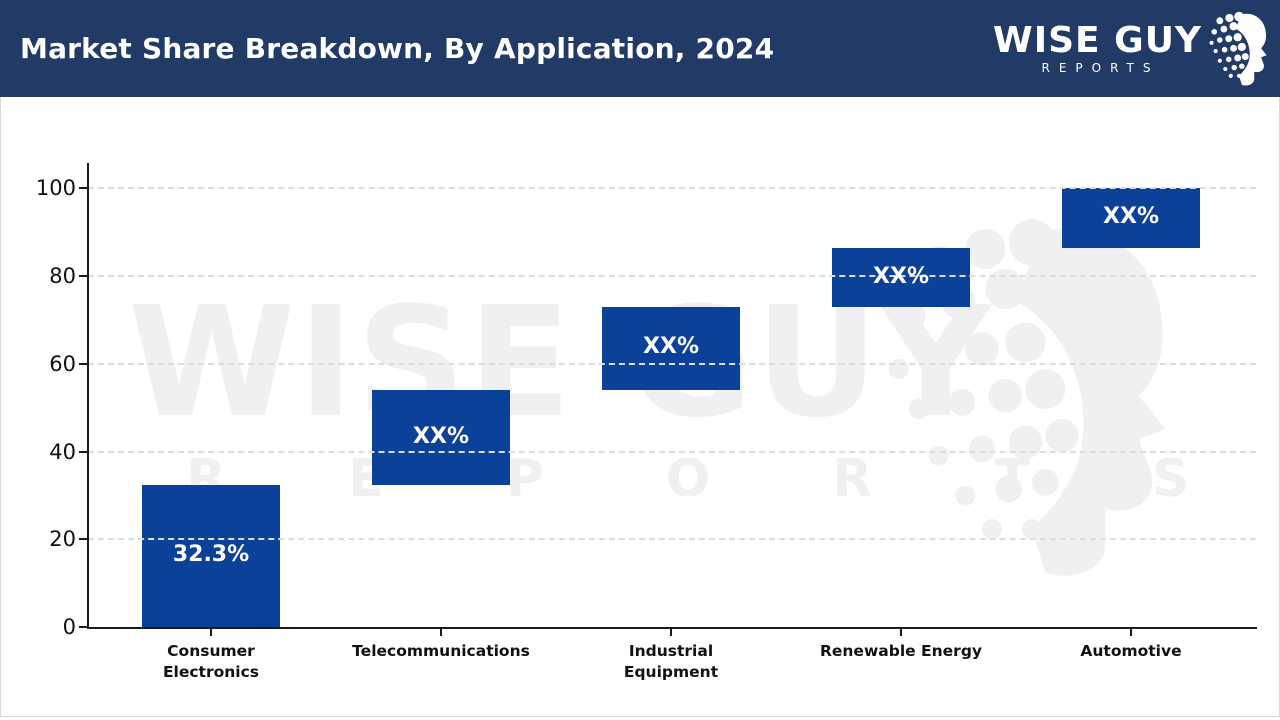  What do you see at coordinates (62, 451) in the screenshot?
I see `y-tick-label: 40` at bounding box center [62, 451].